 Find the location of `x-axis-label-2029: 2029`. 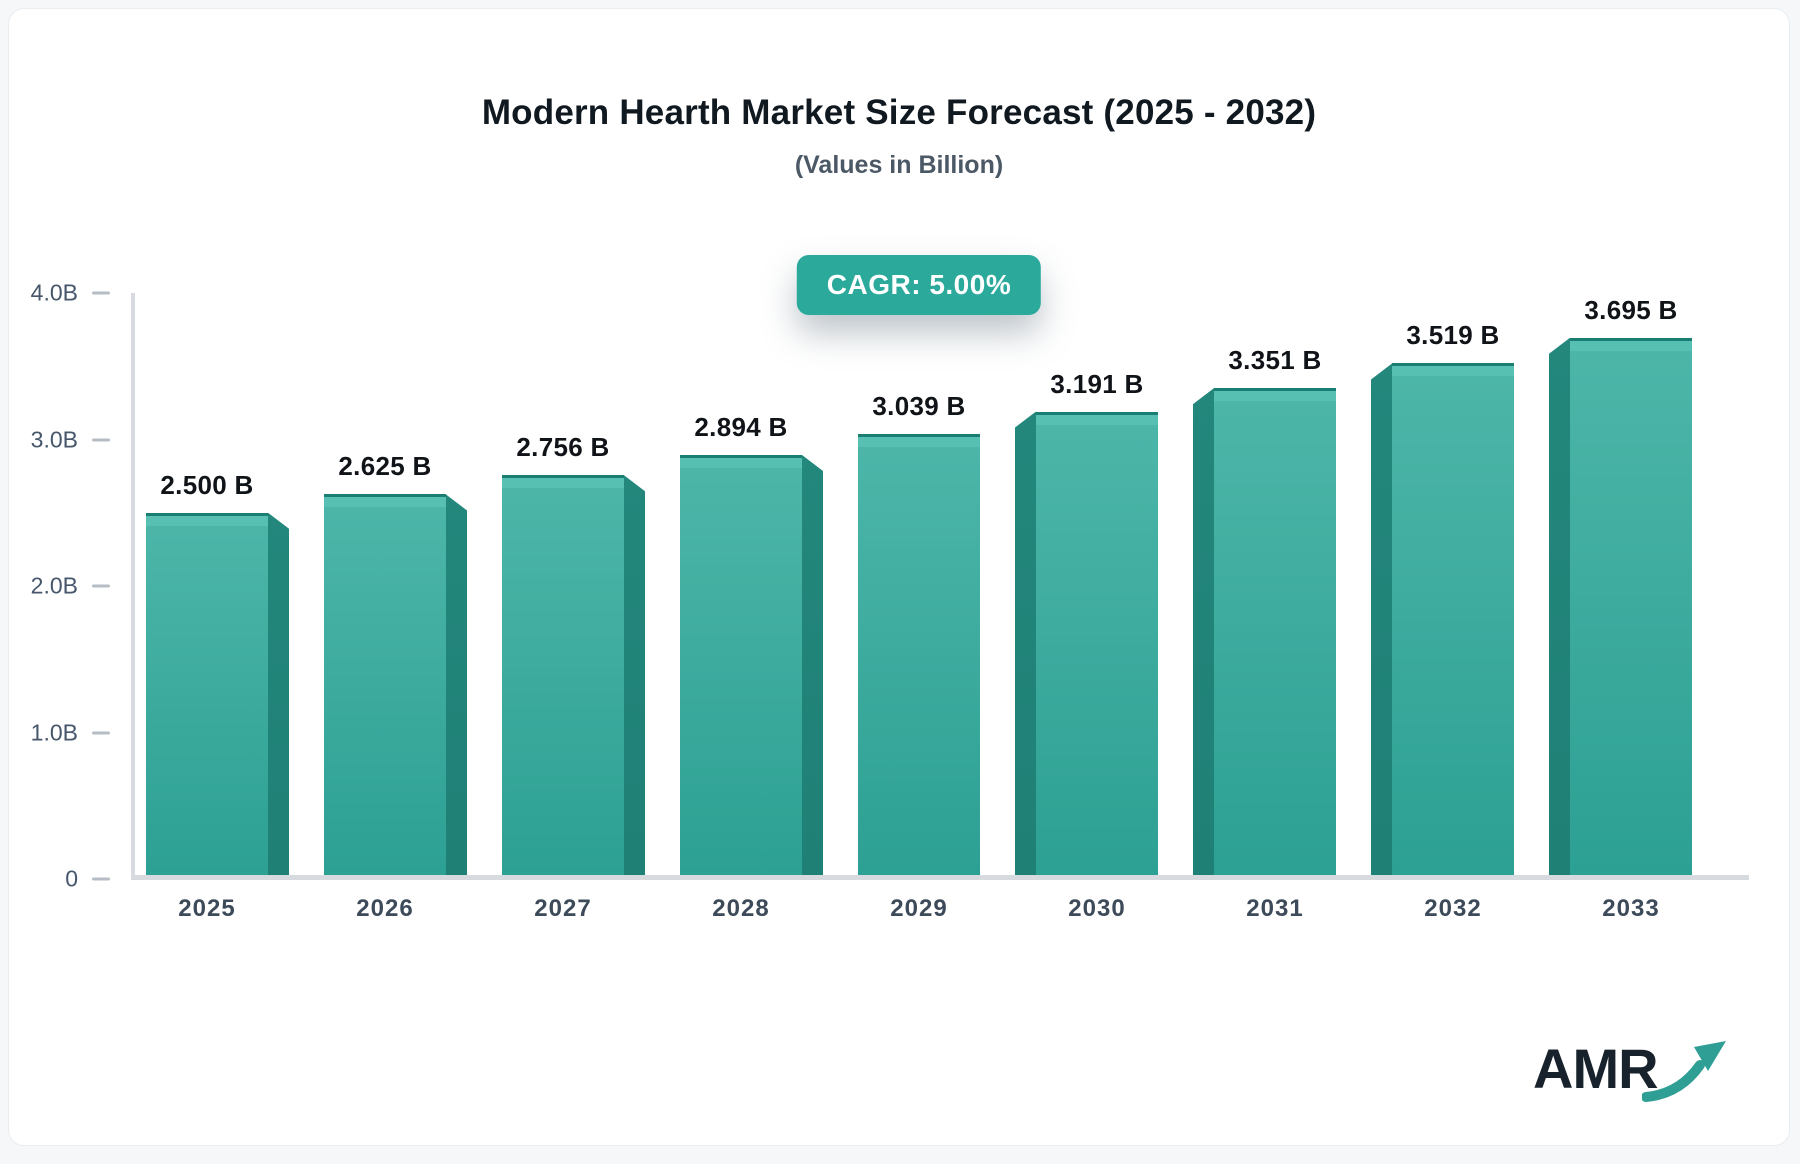

x-axis-label-2029: 2029 is located at coordinates (919, 908).